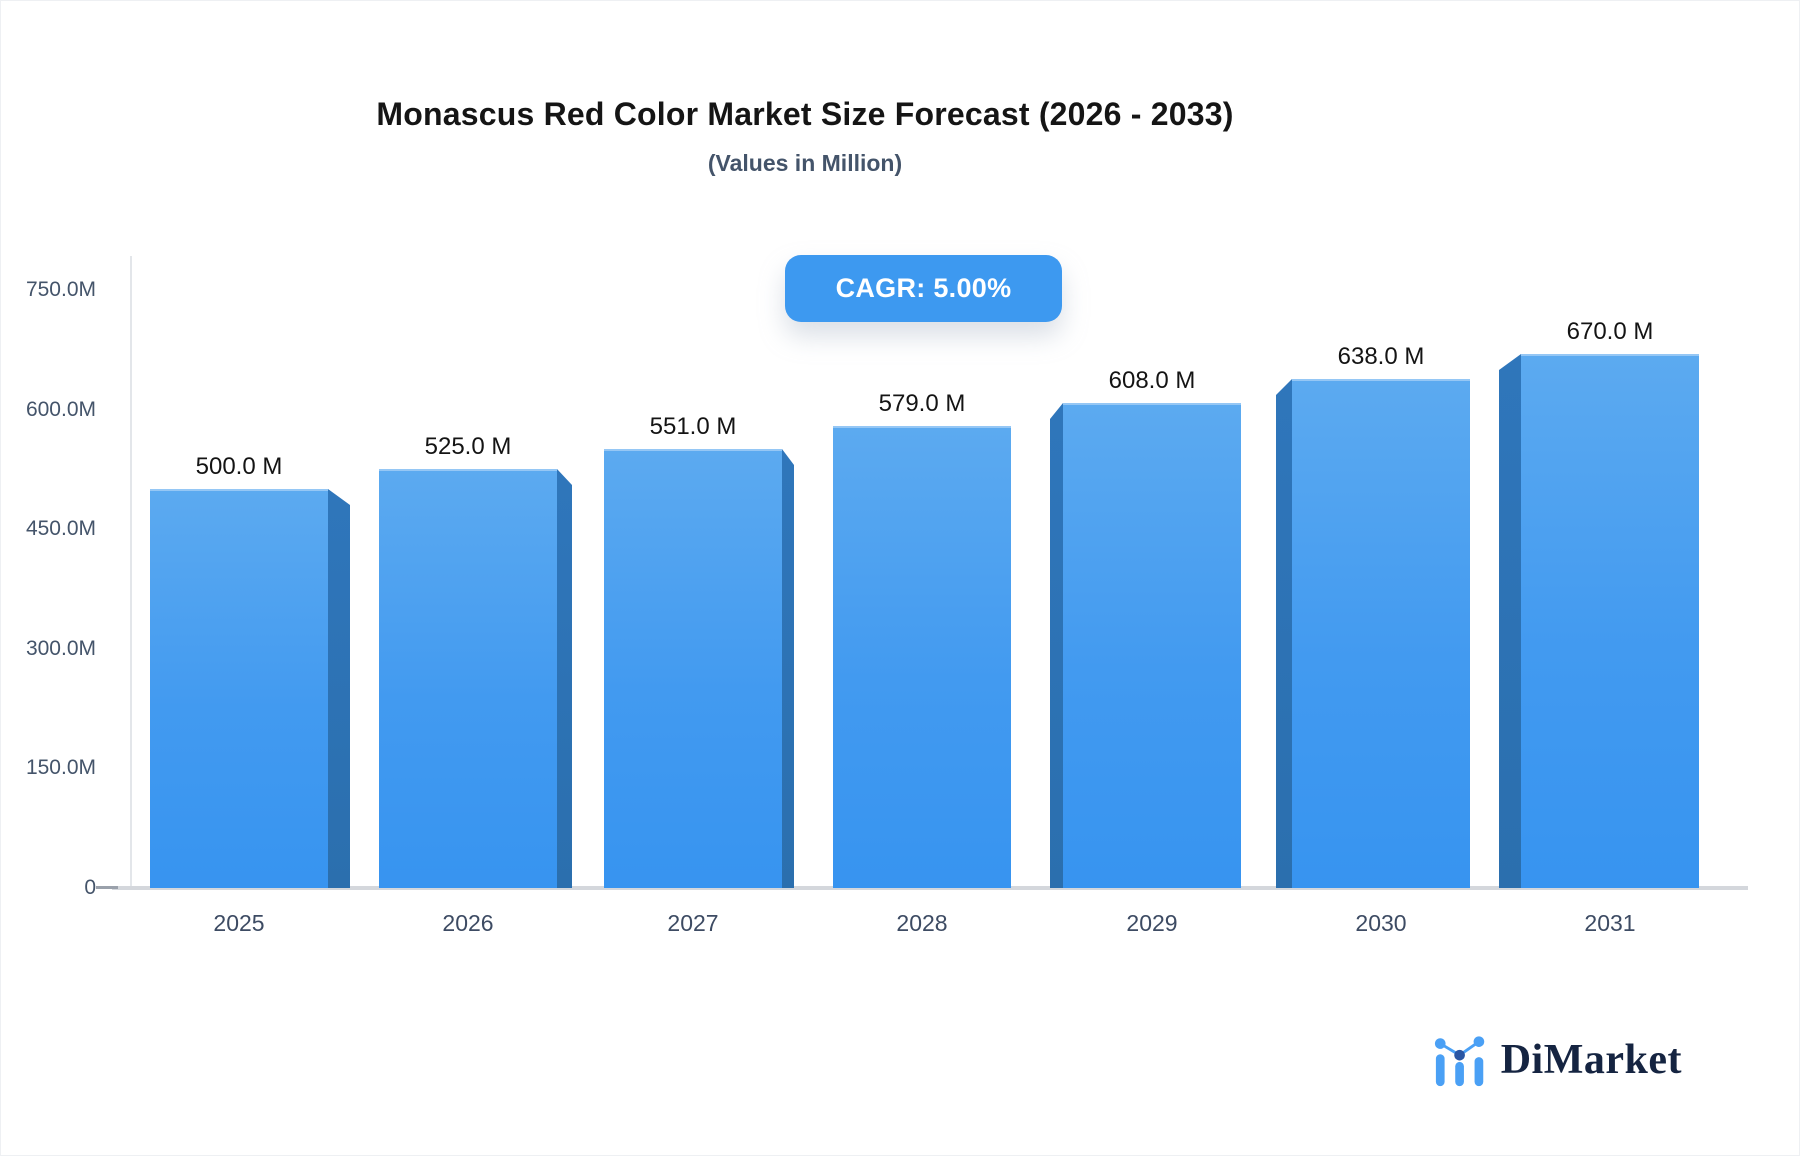 This screenshot has width=1800, height=1156. What do you see at coordinates (1152, 923) in the screenshot?
I see `x-axis-label-2029: 2029` at bounding box center [1152, 923].